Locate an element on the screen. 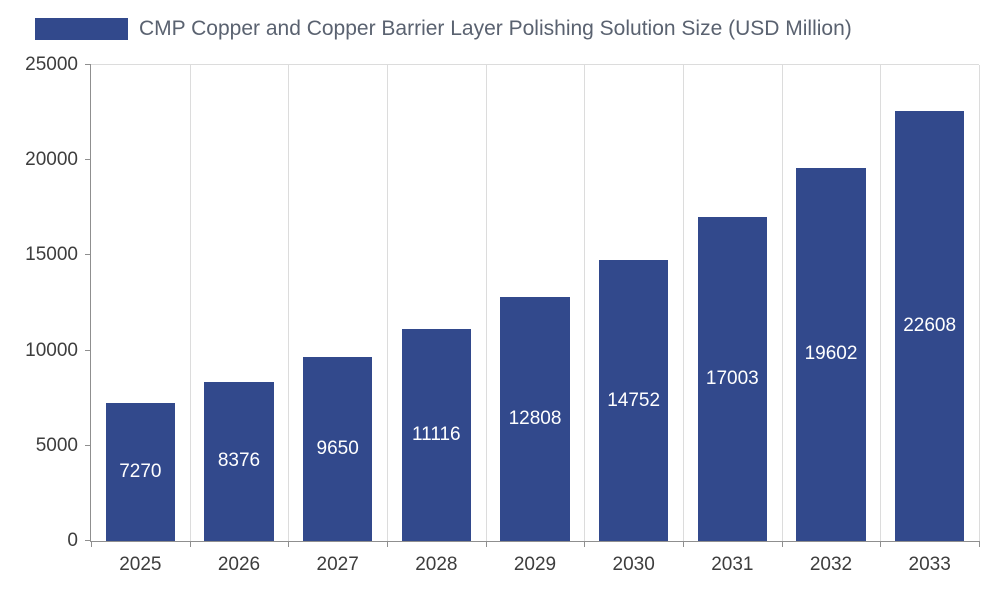 Image resolution: width=1000 pixels, height=600 pixels. x-axis-label: 2026 is located at coordinates (239, 564).